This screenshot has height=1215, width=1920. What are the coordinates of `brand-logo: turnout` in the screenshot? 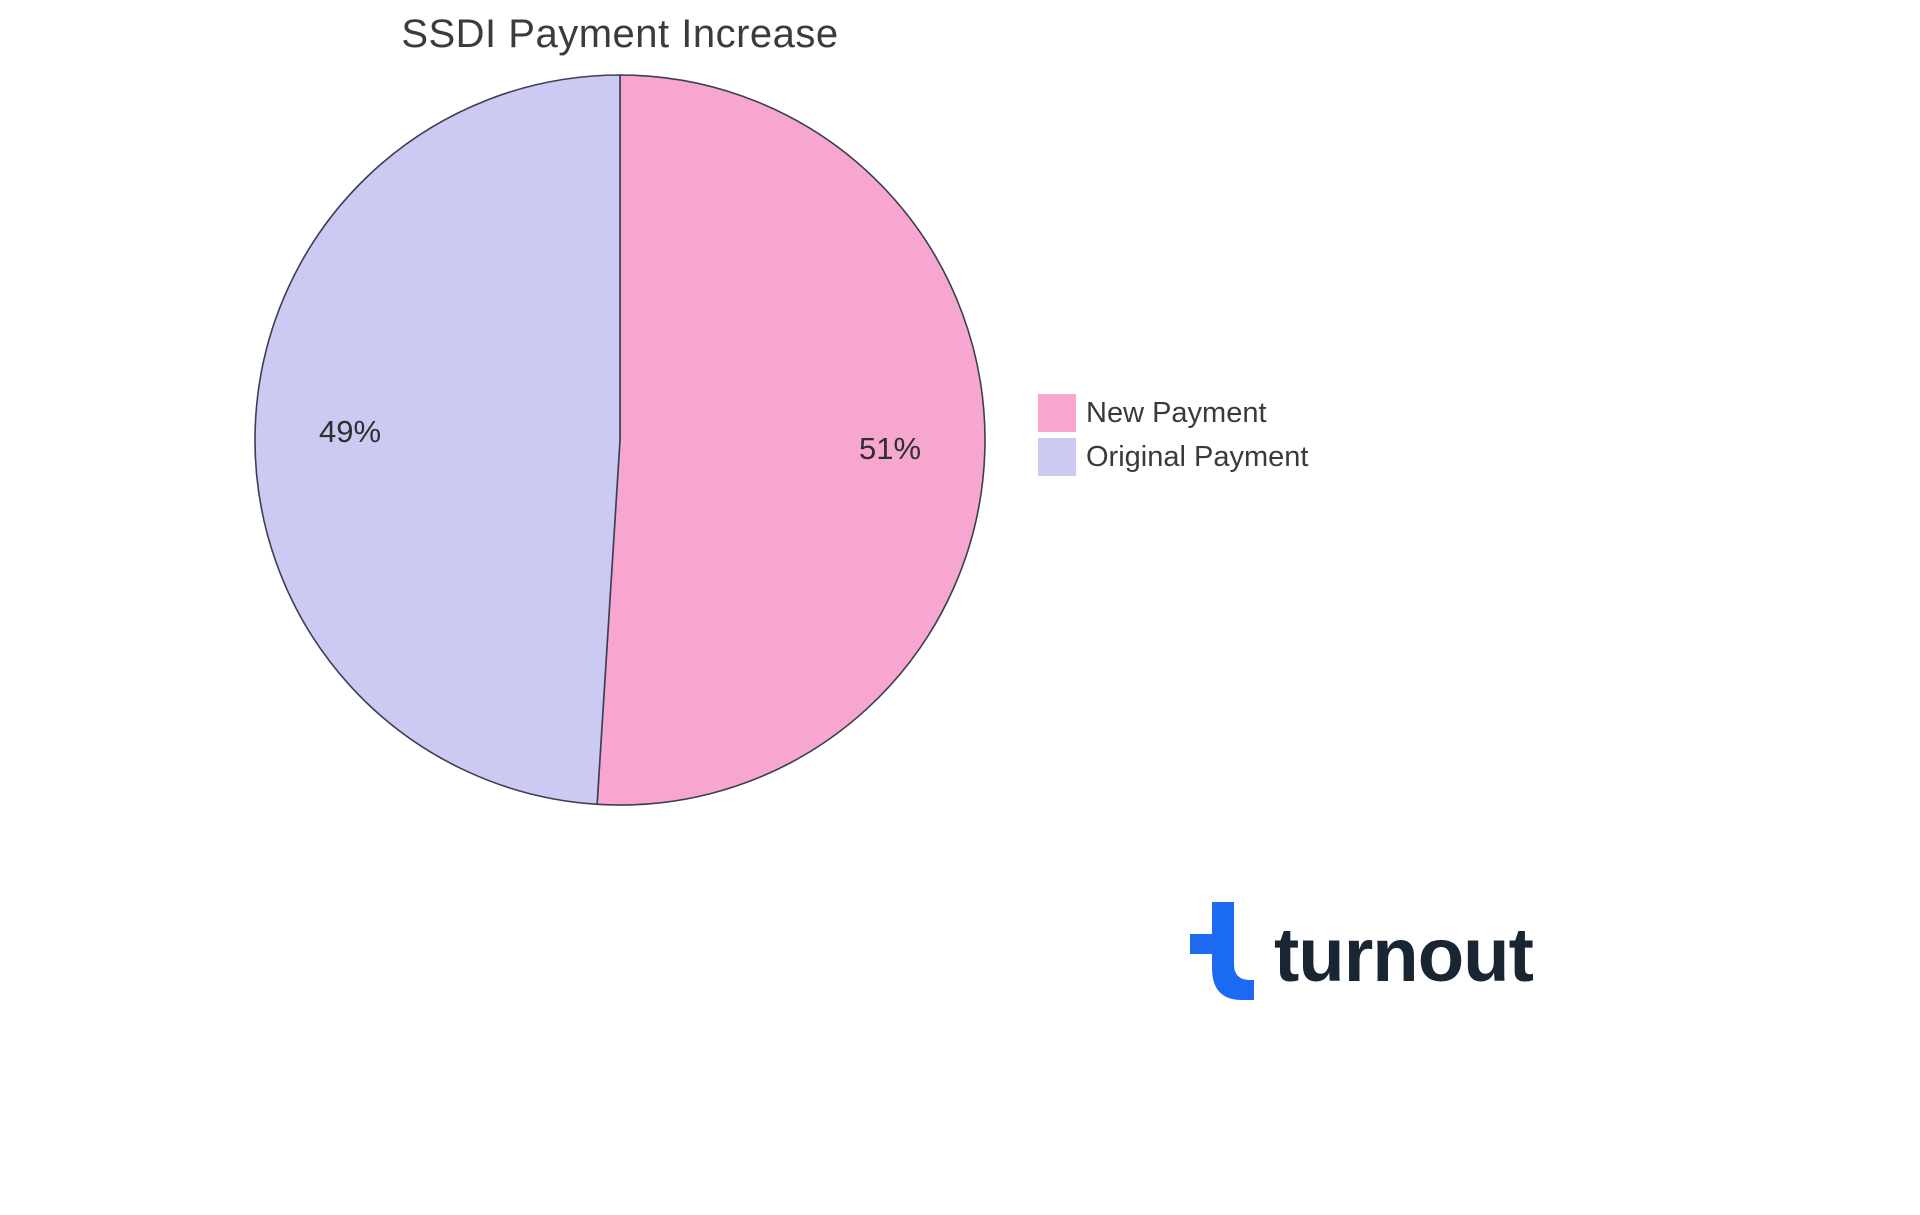 It's located at (1362, 951).